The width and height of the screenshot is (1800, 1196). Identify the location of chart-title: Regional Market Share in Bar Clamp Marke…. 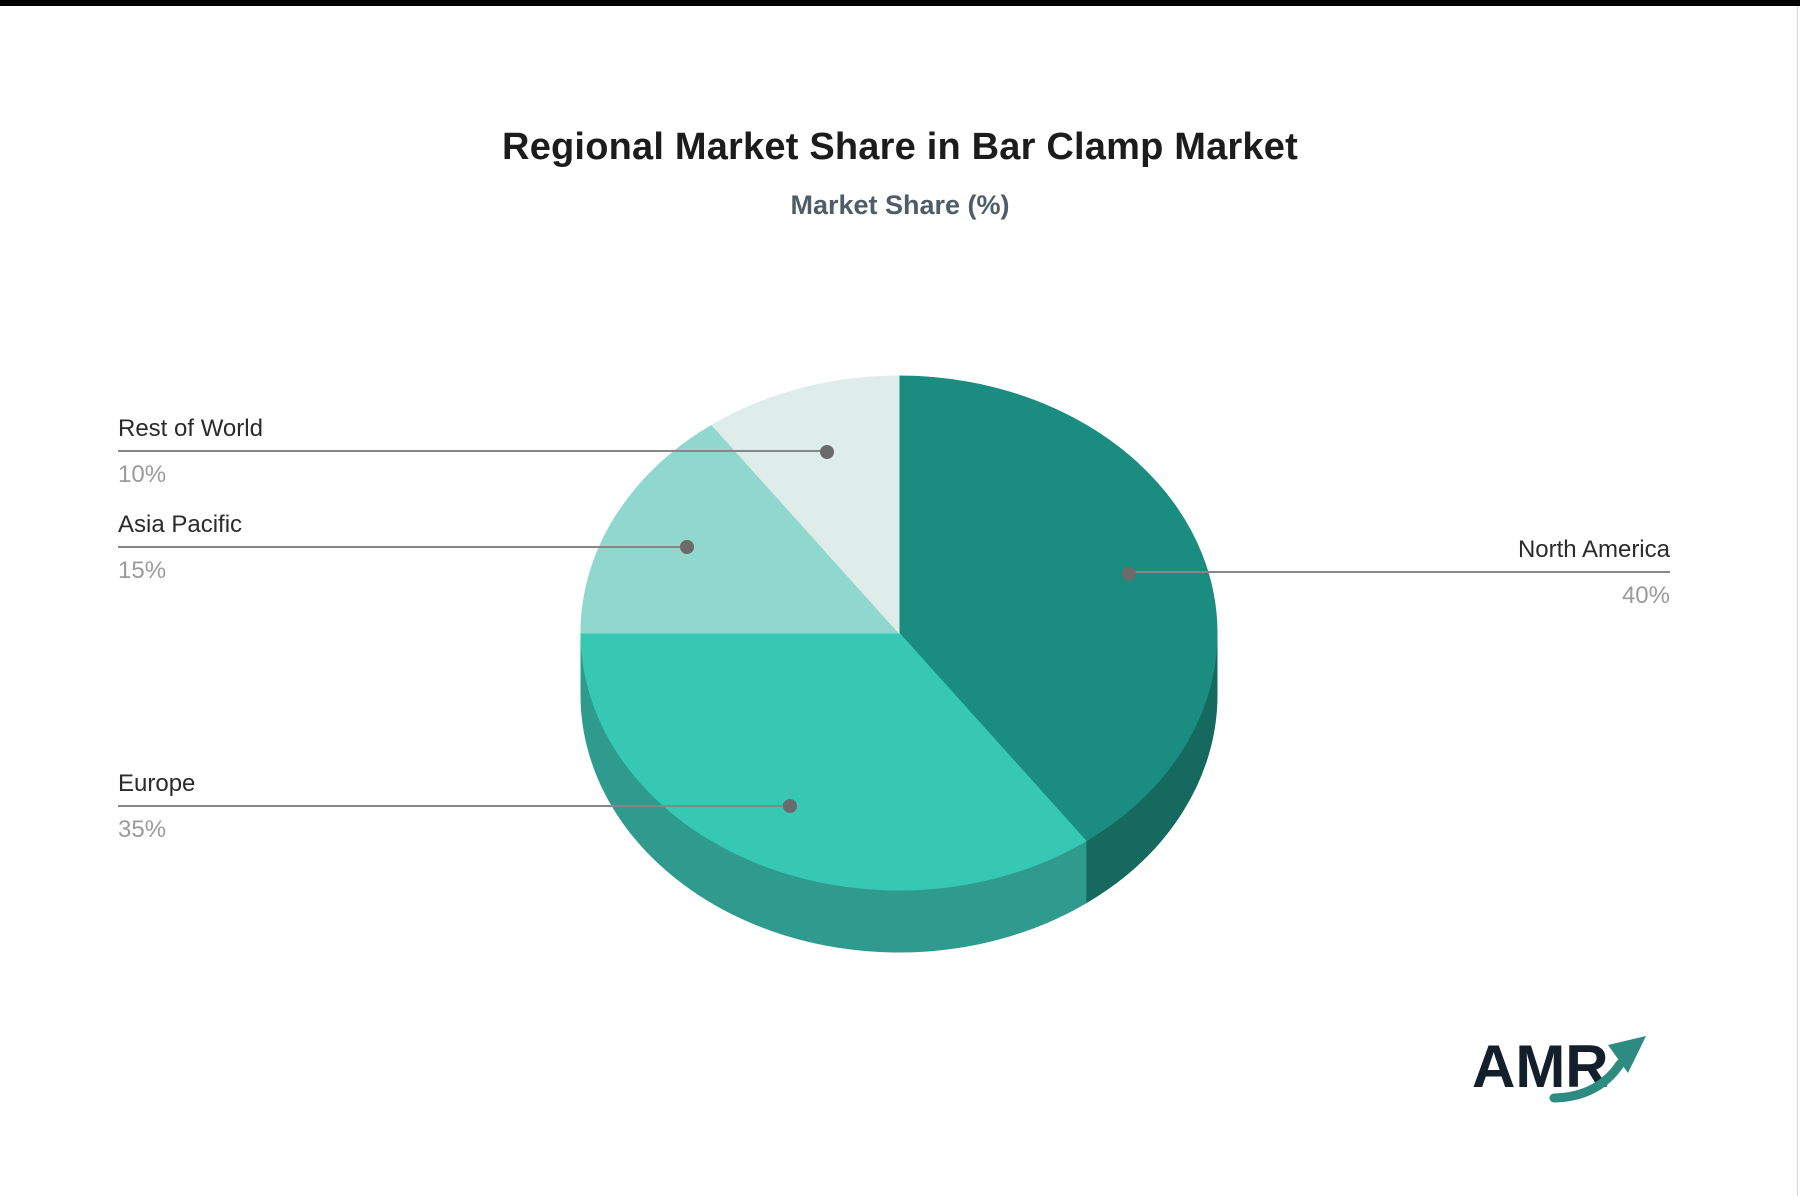
(900, 147).